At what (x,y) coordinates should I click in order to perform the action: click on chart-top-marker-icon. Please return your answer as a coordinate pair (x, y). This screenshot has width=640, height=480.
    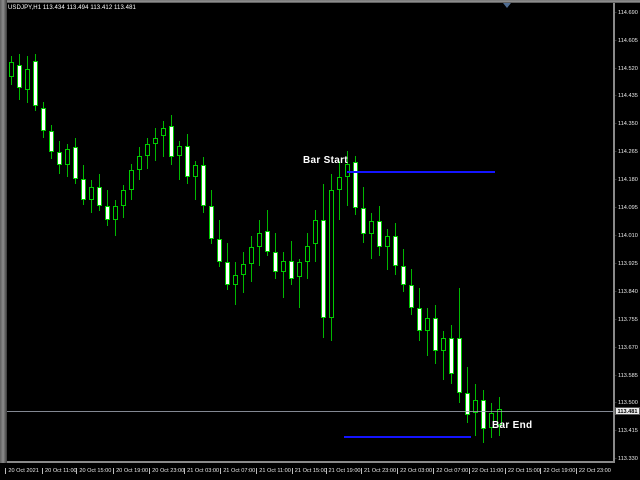
    Looking at the image, I should click on (507, 5).